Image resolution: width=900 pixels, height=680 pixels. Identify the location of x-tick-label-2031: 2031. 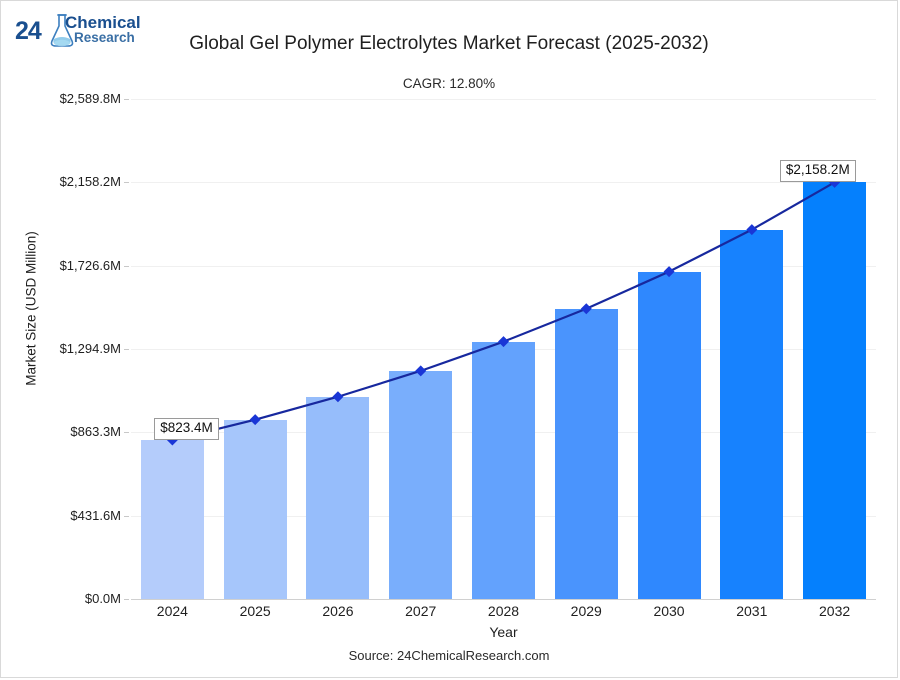
(752, 611).